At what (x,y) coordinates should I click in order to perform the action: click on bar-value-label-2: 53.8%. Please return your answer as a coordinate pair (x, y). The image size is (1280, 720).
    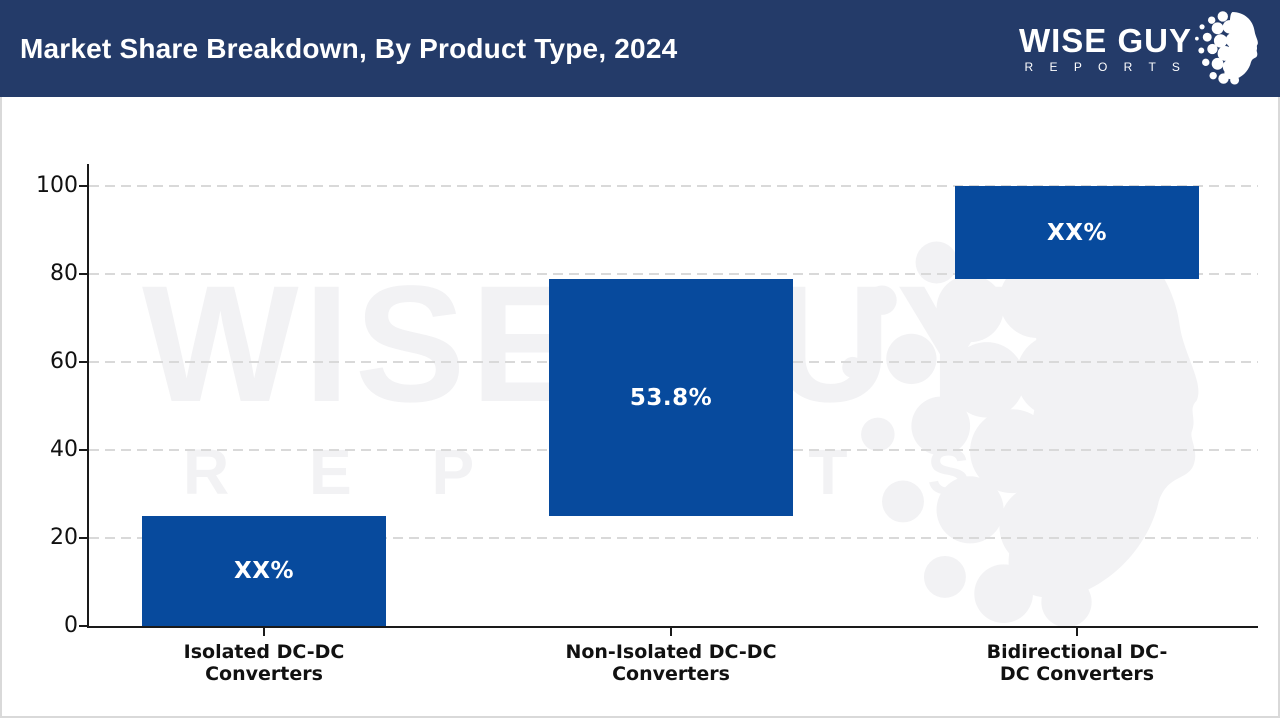
    Looking at the image, I should click on (671, 397).